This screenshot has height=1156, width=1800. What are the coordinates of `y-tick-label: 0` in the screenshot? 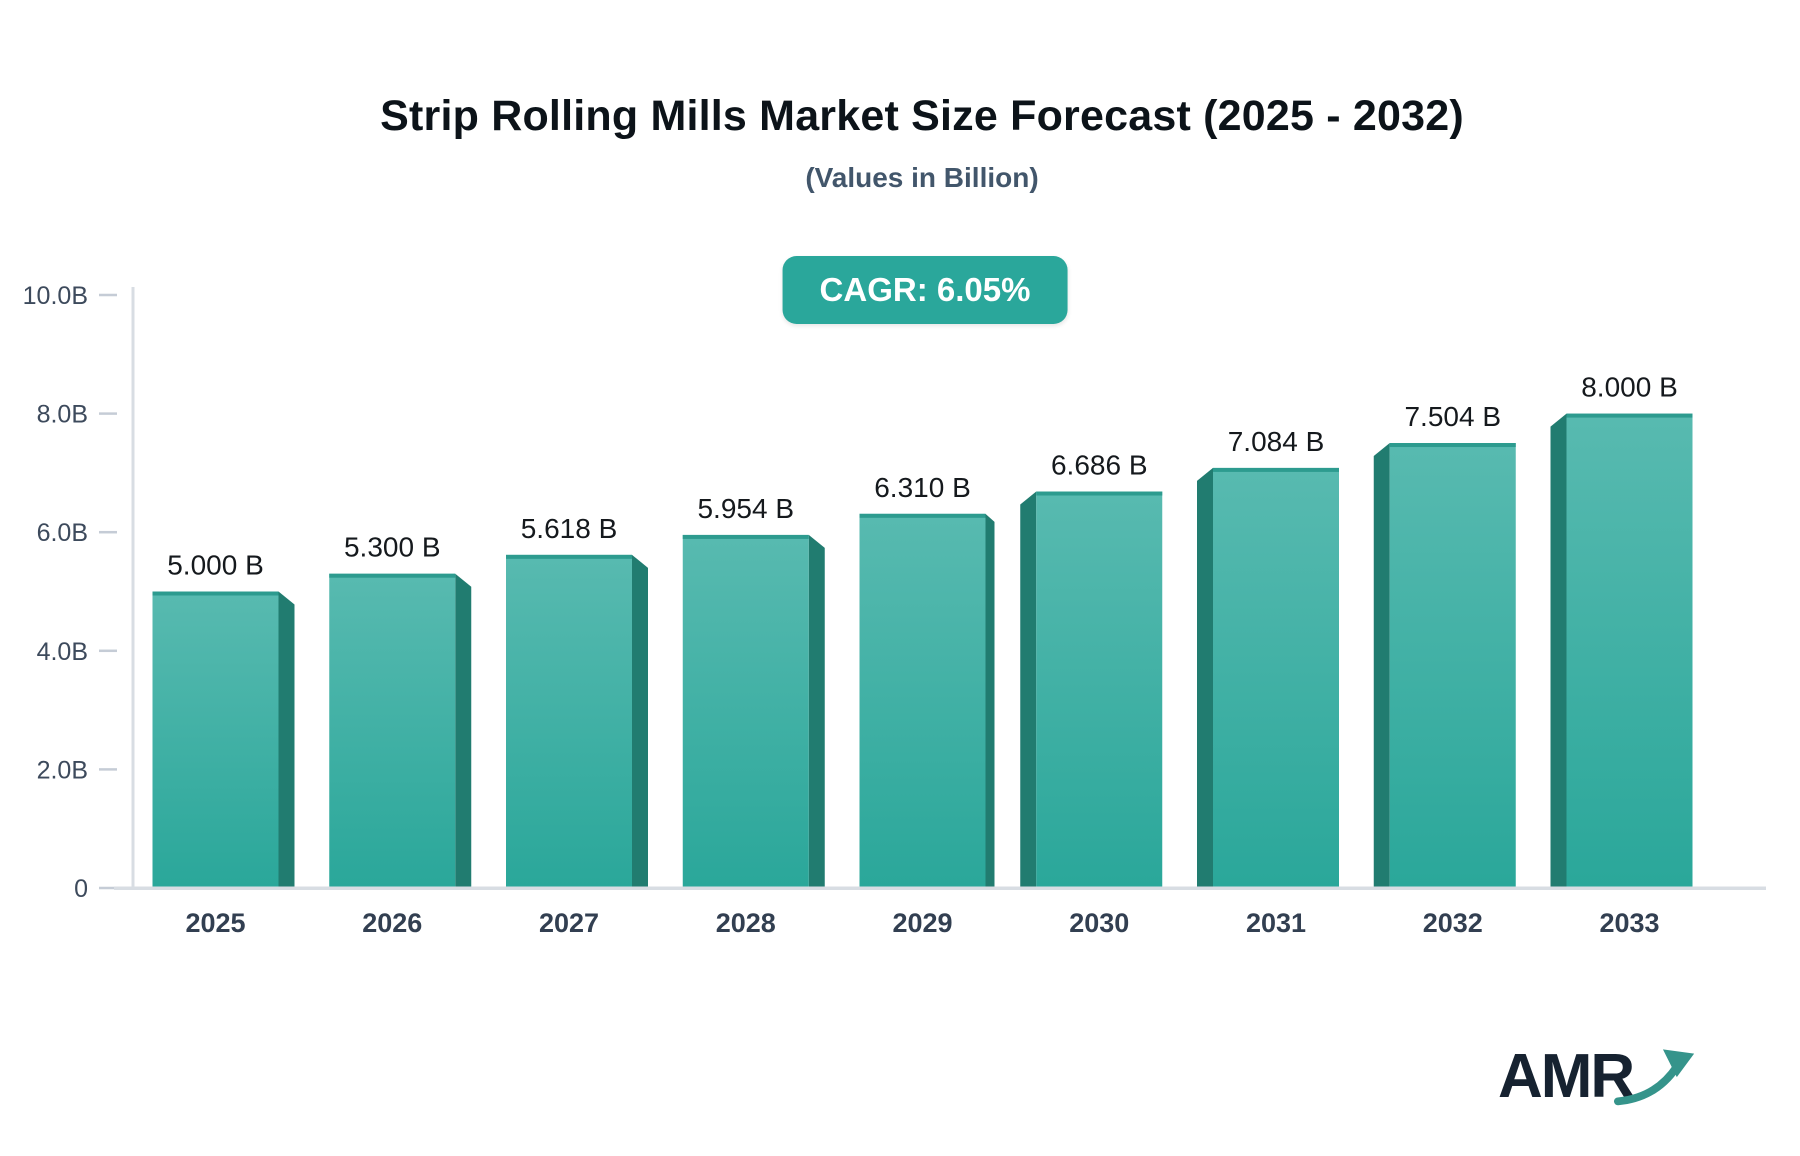 It's located at (81, 889).